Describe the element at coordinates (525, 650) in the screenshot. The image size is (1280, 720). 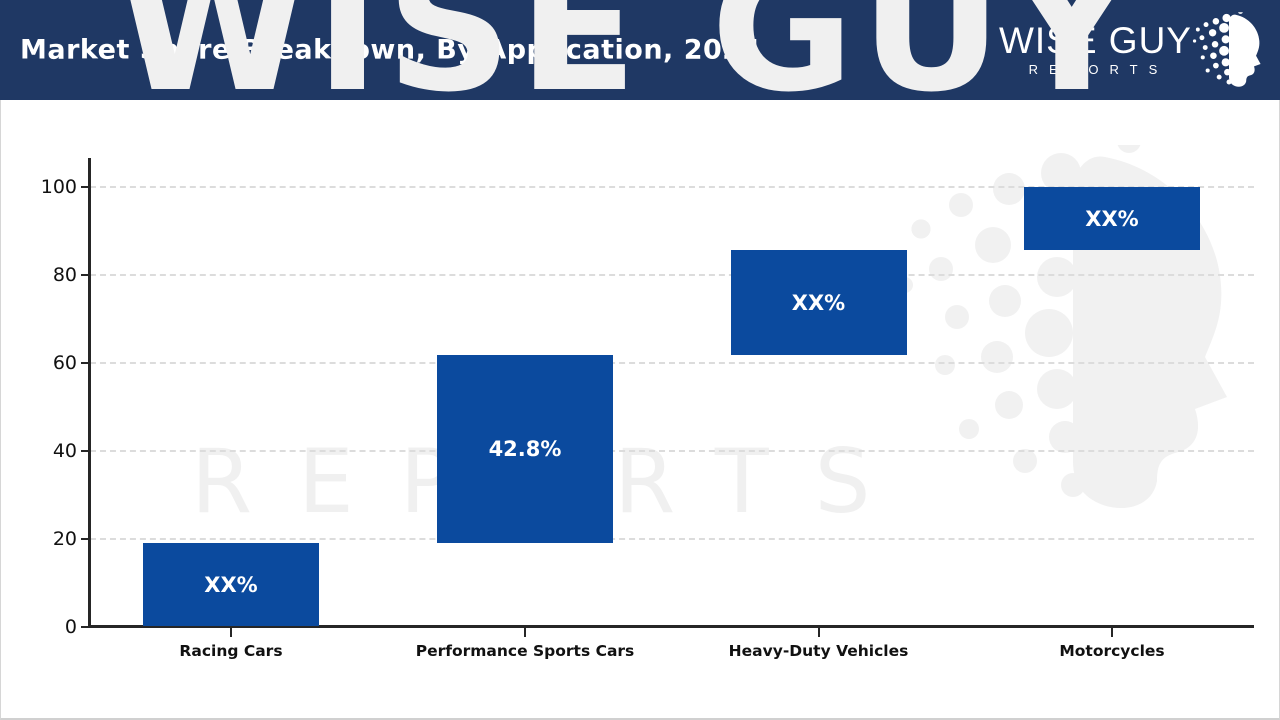
I see `x-axis-category-label: Performance Sports Cars` at that location.